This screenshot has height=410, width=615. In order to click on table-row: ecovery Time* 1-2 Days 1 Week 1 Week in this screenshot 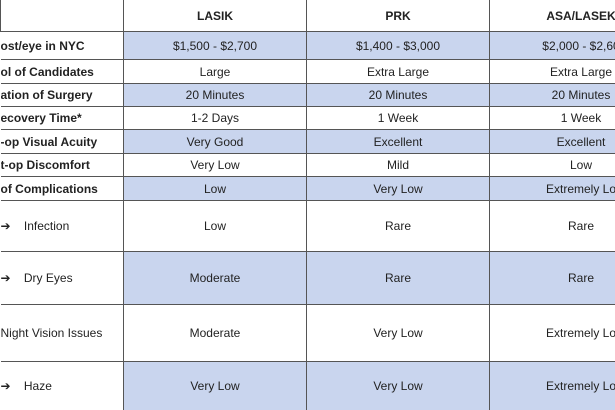, I will do `click(307, 118)`.